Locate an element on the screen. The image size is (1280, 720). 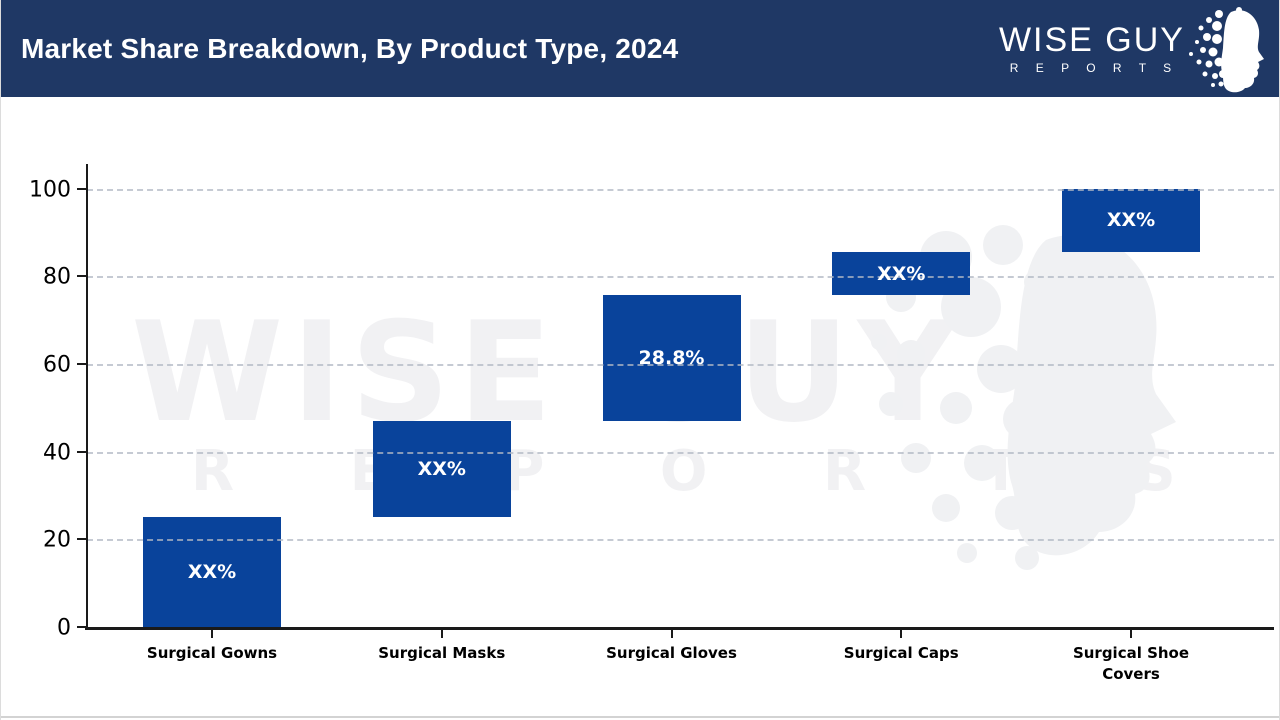
x-category-label: Surgical Masks is located at coordinates (442, 653).